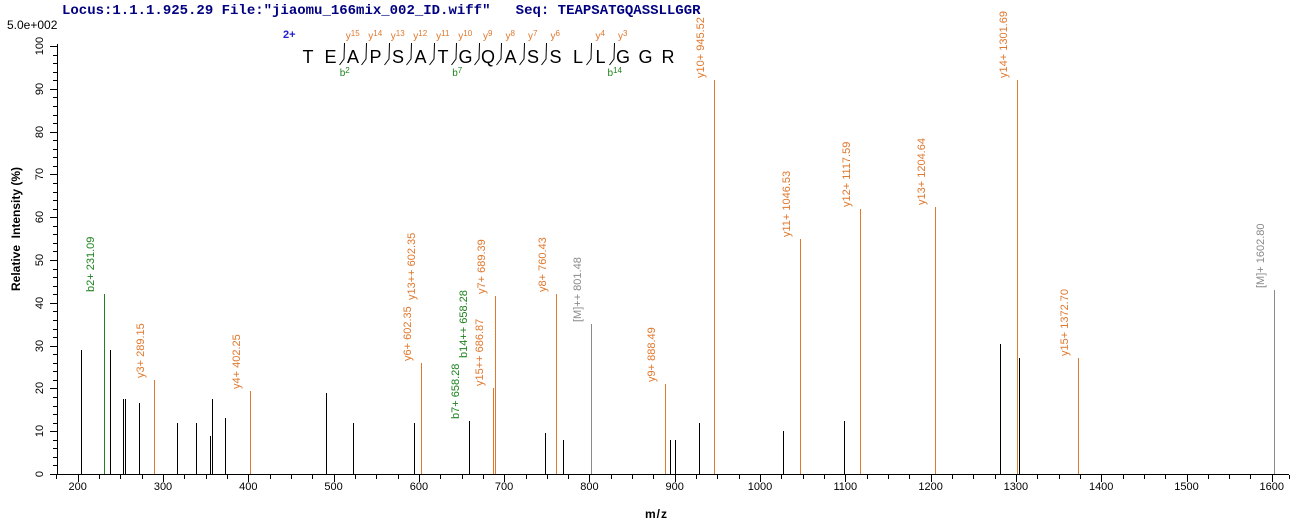 This screenshot has height=530, width=1303. Describe the element at coordinates (625, 33) in the screenshot. I see `ion-number: 3` at that location.